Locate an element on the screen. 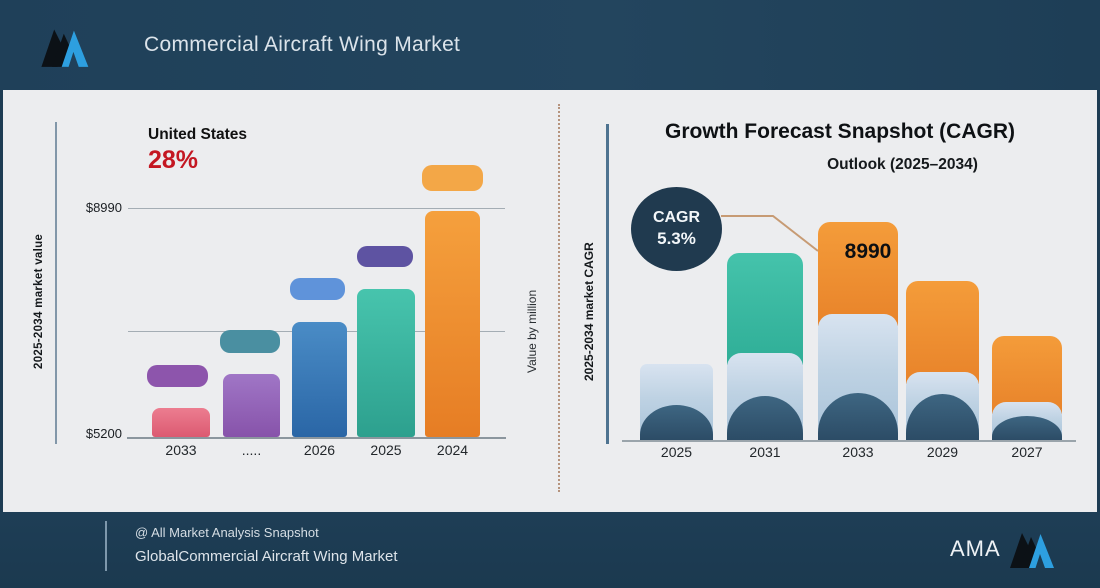  left-y-axis-title: 2025-2034 market value is located at coordinates (39, 301).